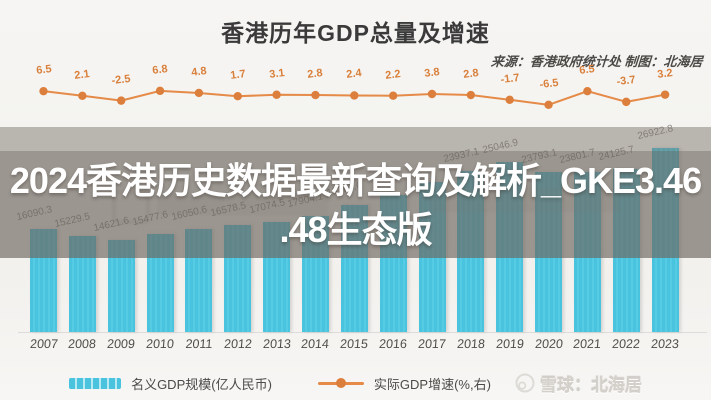 The width and height of the screenshot is (711, 400). What do you see at coordinates (160, 91) in the screenshot?
I see `growth-point-2010` at bounding box center [160, 91].